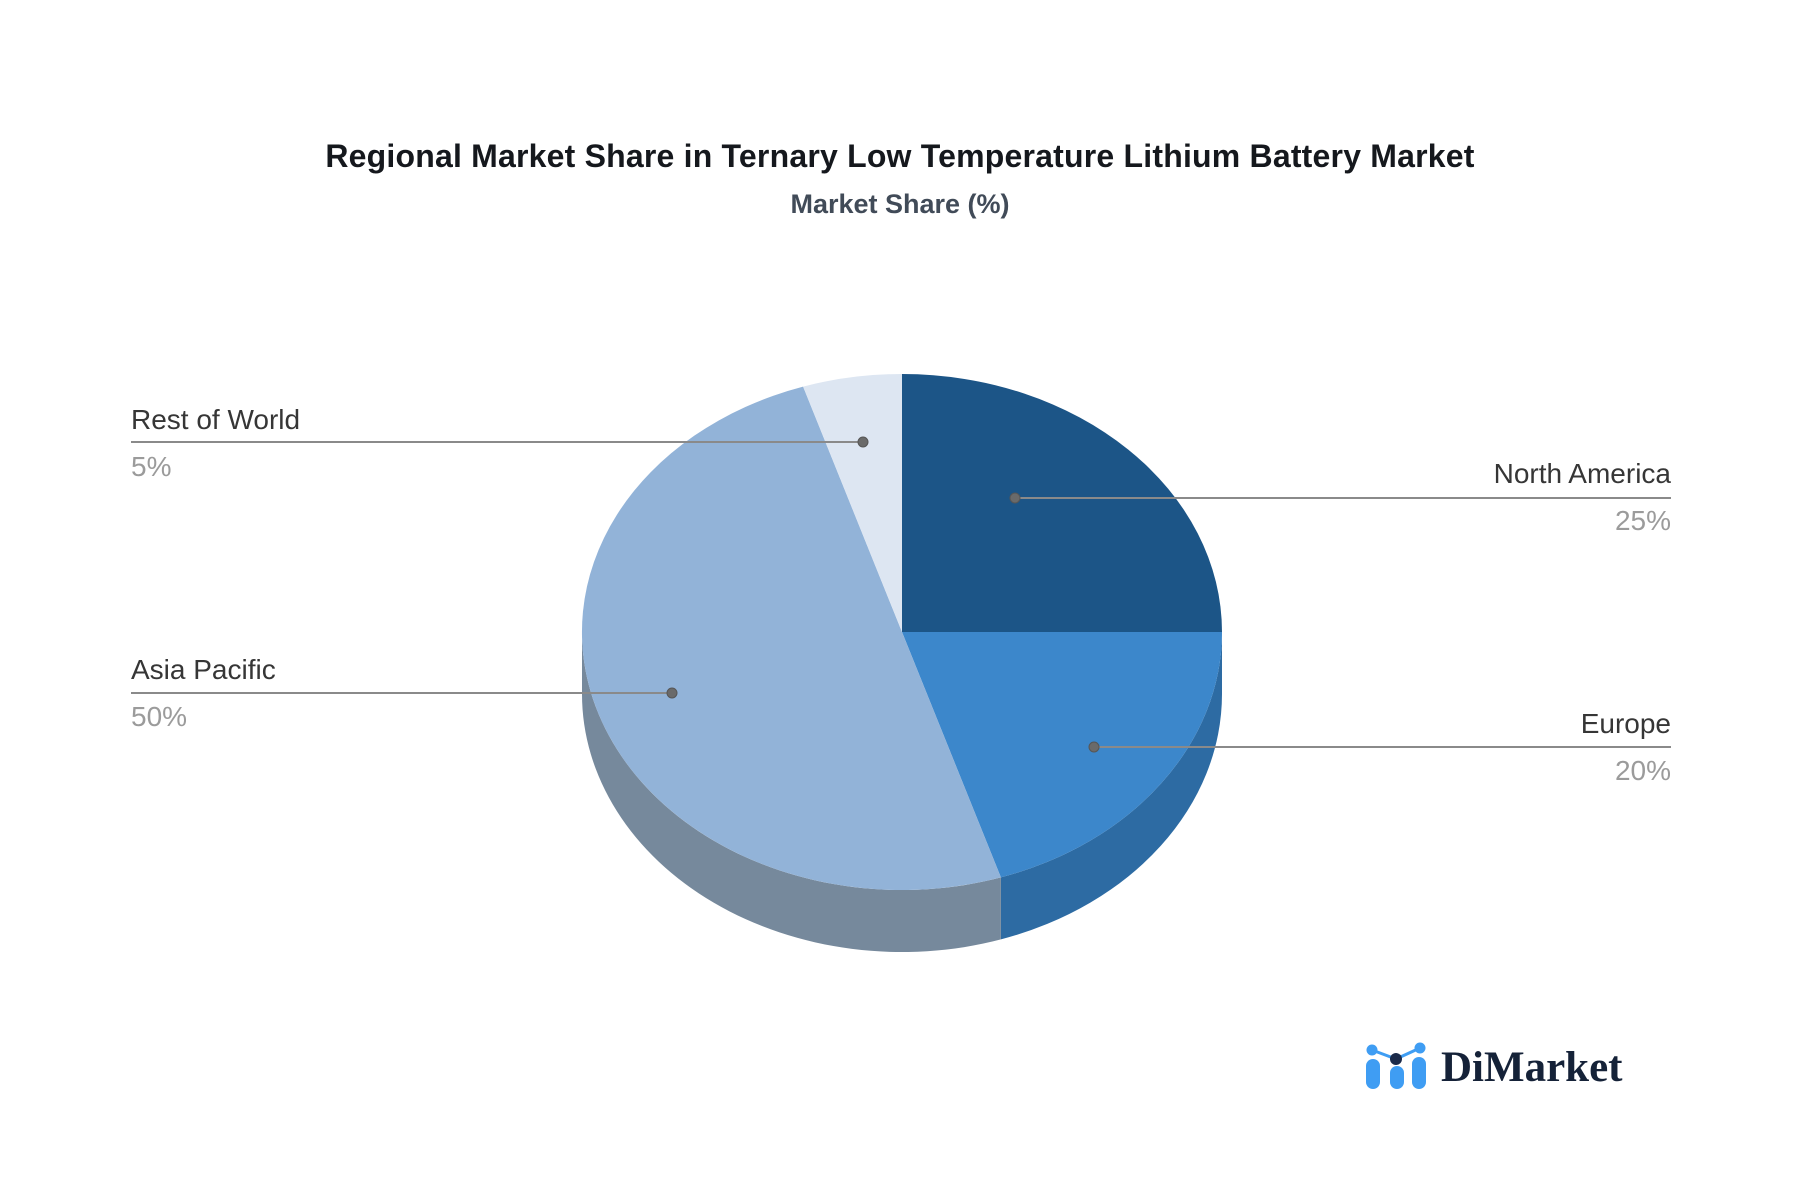 This screenshot has height=1196, width=1800. What do you see at coordinates (1372, 1050) in the screenshot?
I see `logo-dot-left` at bounding box center [1372, 1050].